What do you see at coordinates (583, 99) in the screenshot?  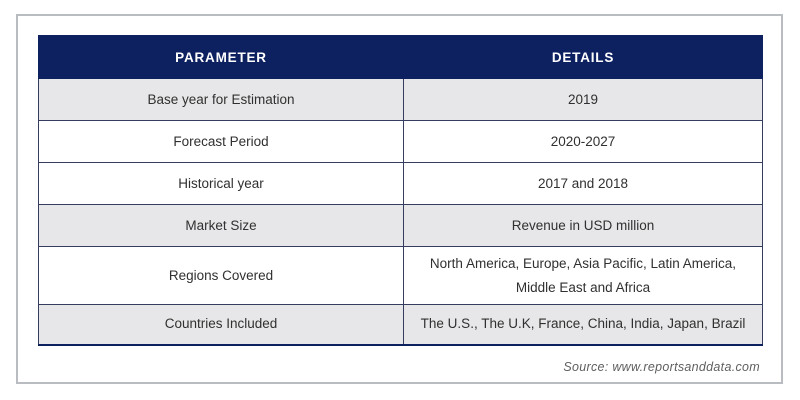 I see `details-cell: 2019` at bounding box center [583, 99].